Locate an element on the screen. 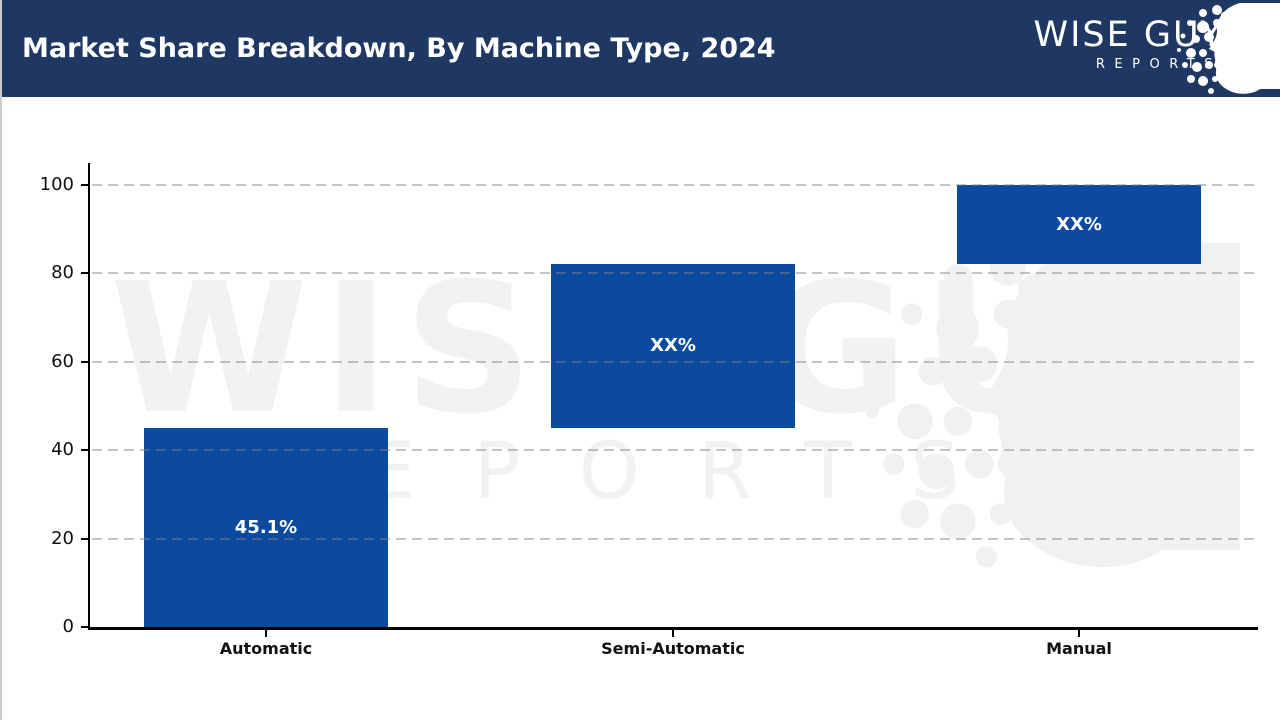 This screenshot has width=1280, height=720. x-axis-spine is located at coordinates (673, 628).